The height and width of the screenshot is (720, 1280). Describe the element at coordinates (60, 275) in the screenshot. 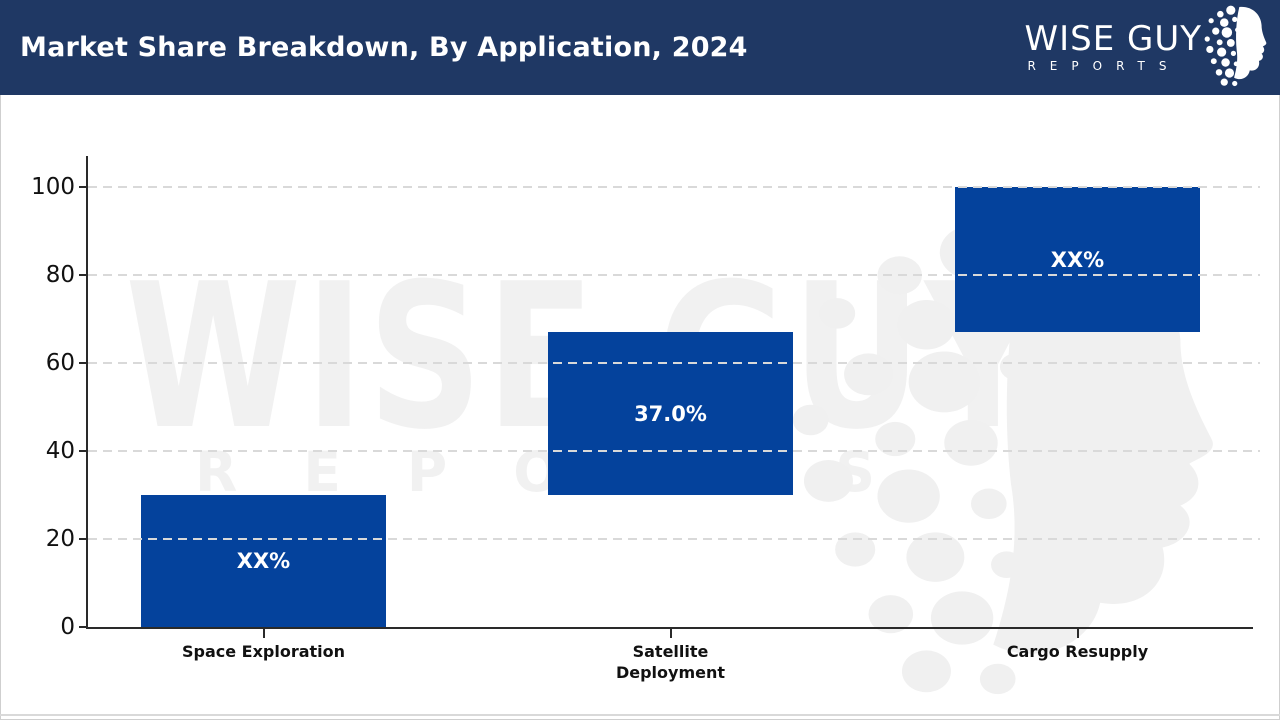

I see `y-axis-tick-label: 80` at that location.